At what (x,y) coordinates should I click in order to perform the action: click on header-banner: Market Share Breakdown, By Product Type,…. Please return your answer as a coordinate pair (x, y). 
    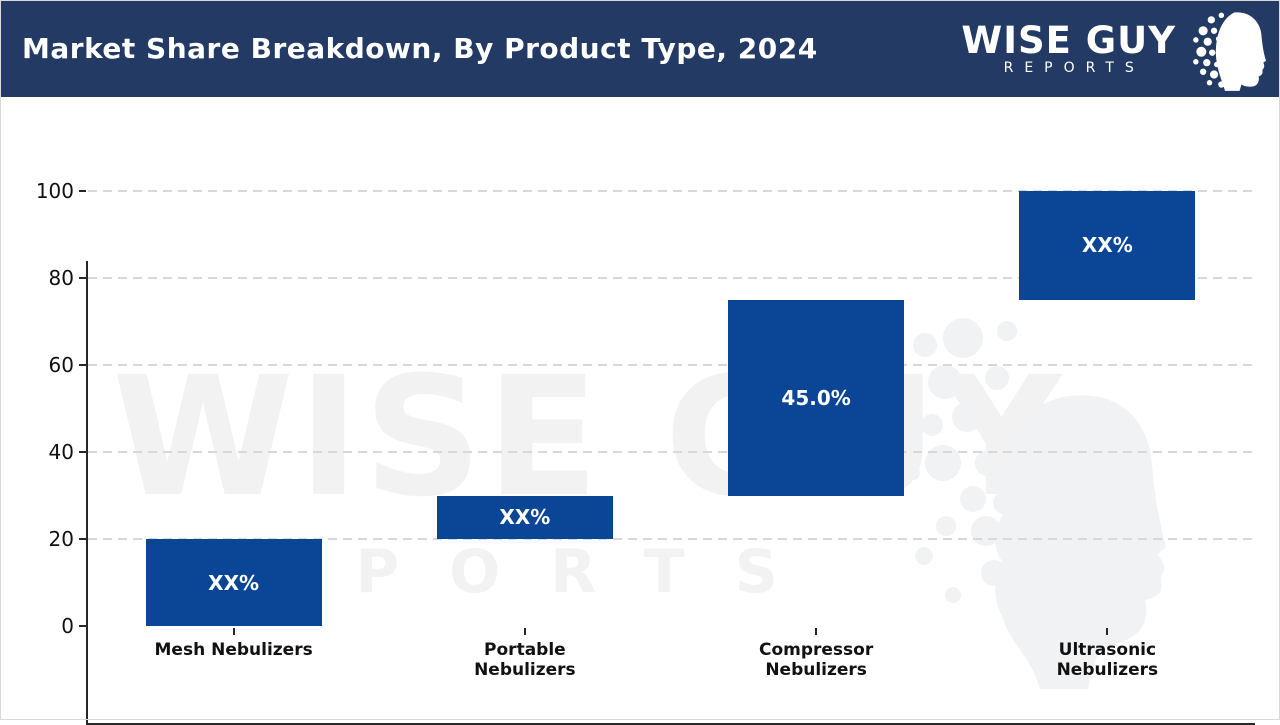
    Looking at the image, I should click on (640, 48).